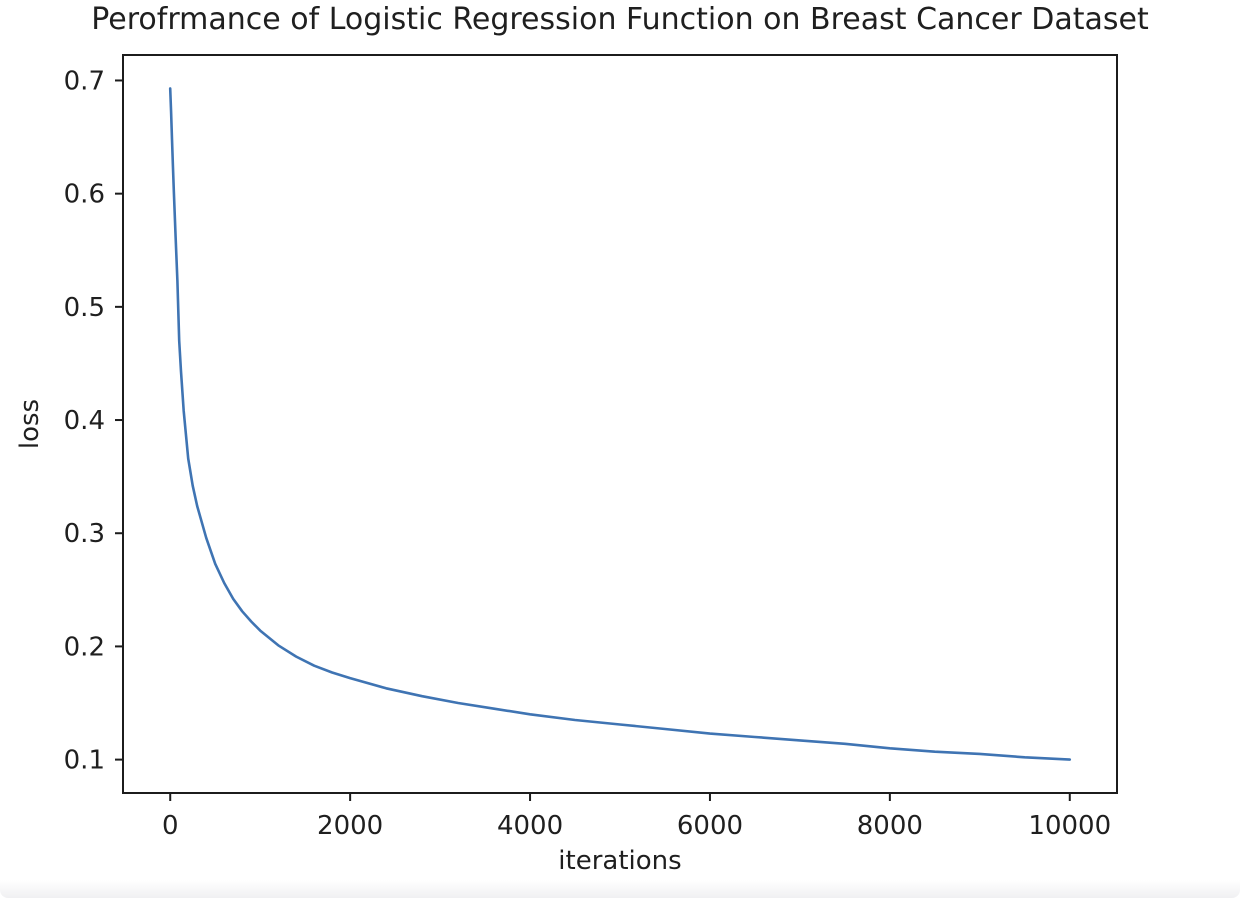 The image size is (1240, 898). I want to click on y-tick-label: 0.2, so click(84, 647).